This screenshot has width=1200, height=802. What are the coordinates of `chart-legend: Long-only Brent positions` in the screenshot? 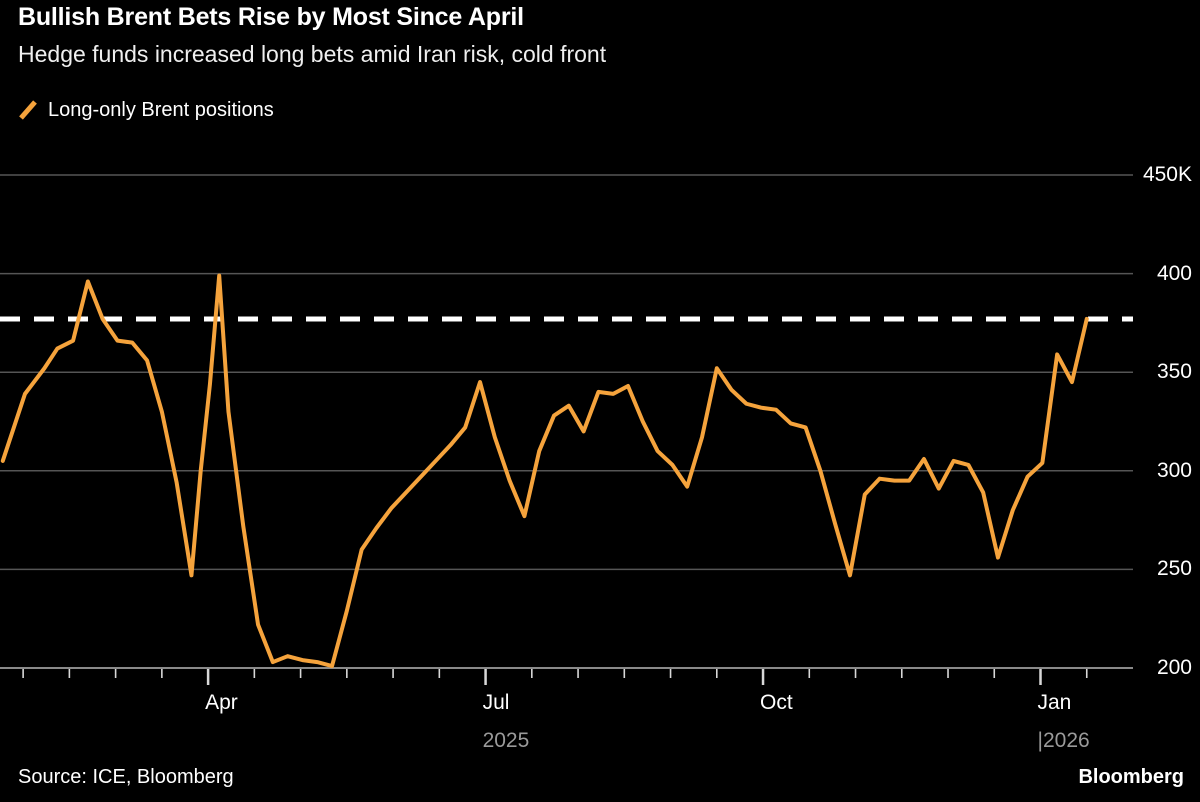 It's located at (146, 110).